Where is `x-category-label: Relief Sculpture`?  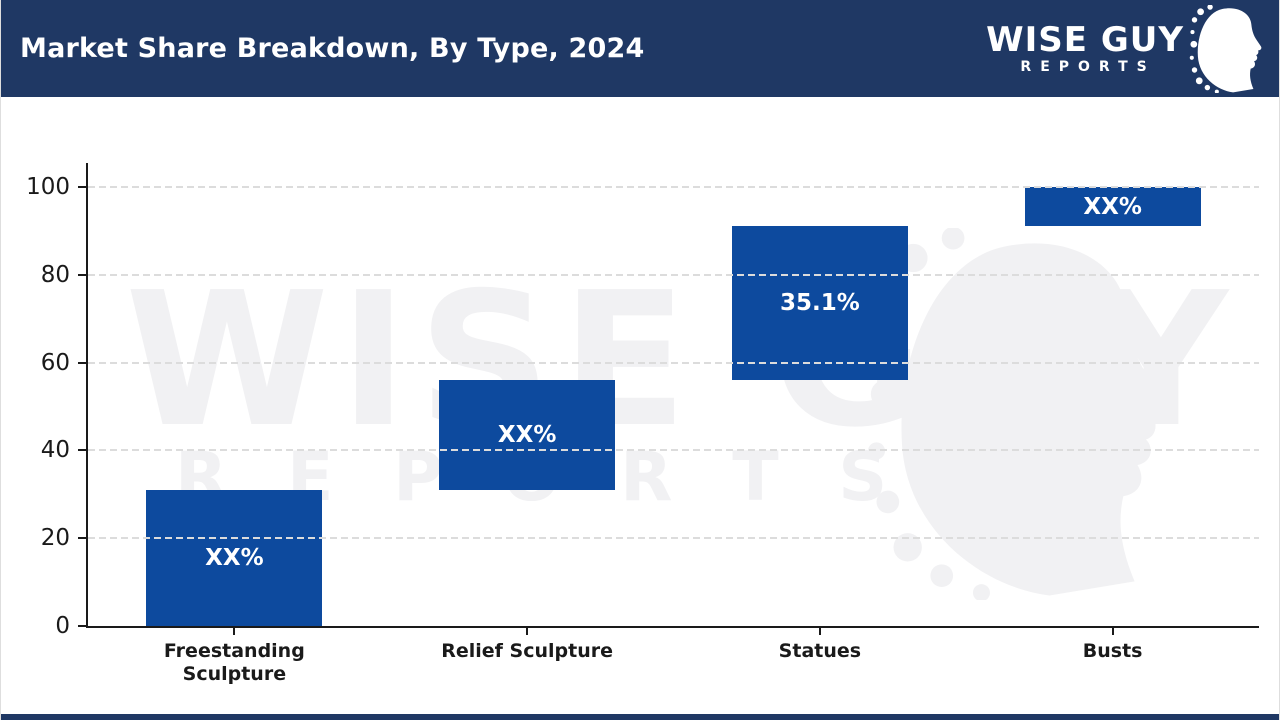 x-category-label: Relief Sculpture is located at coordinates (527, 651).